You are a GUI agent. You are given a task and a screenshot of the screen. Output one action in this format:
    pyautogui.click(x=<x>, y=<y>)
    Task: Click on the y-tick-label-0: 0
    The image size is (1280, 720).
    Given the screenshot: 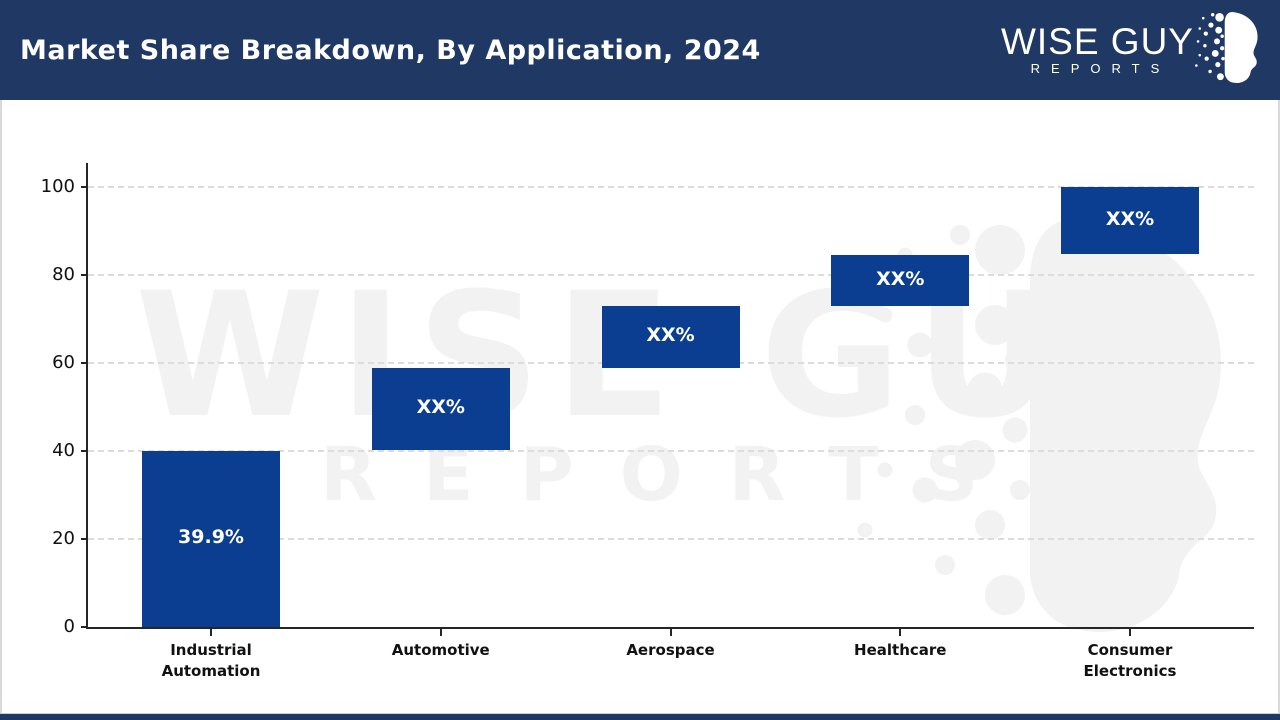 What is the action you would take?
    pyautogui.click(x=69, y=626)
    